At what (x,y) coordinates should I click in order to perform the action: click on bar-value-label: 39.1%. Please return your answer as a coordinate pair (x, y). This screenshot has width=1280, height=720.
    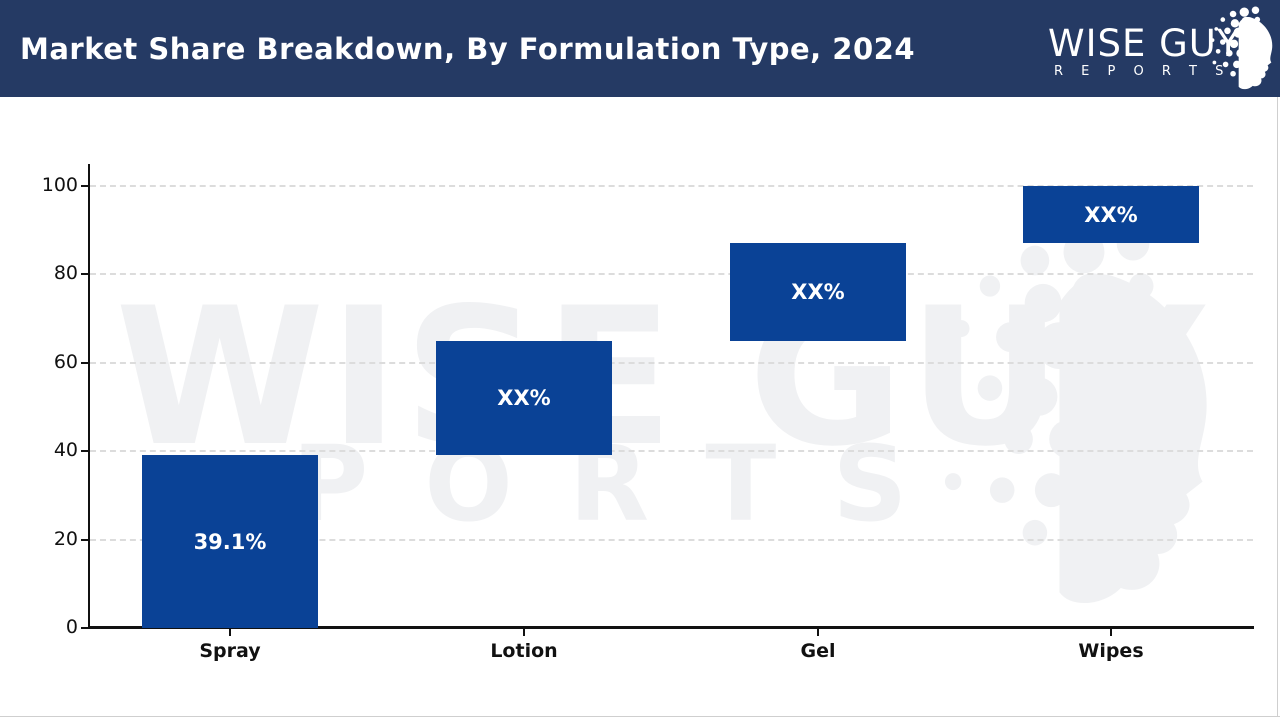
    Looking at the image, I should click on (230, 541).